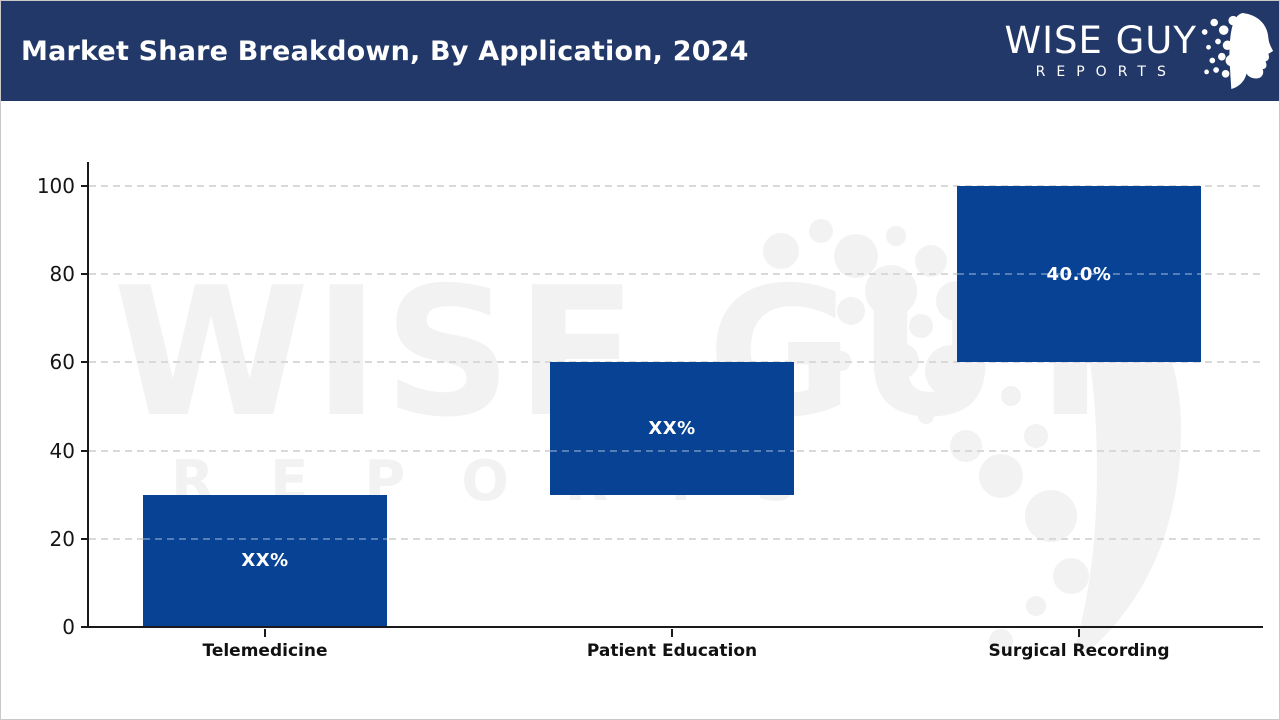  I want to click on y-tick-label: 40, so click(62, 450).